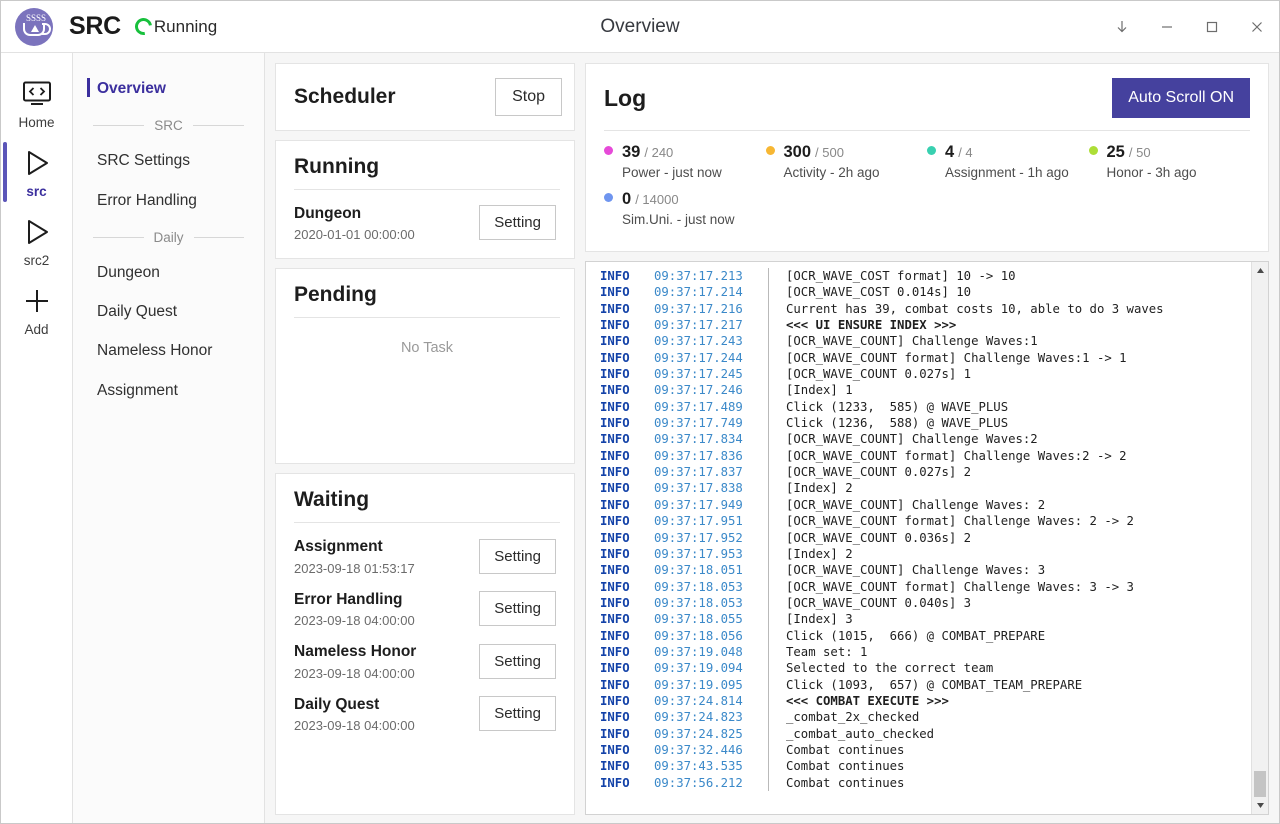 The height and width of the screenshot is (824, 1280). Describe the element at coordinates (871, 325) in the screenshot. I see `log-message: <<< UI ENSURE INDEX >>>` at that location.